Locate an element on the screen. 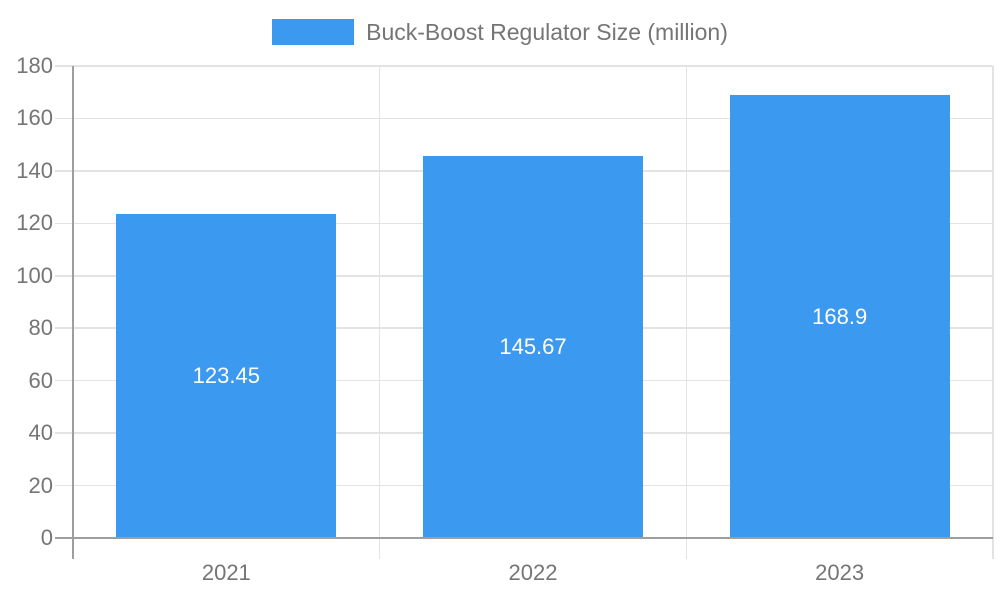 This screenshot has height=600, width=1000. x-tick-label: 2023 is located at coordinates (840, 572).